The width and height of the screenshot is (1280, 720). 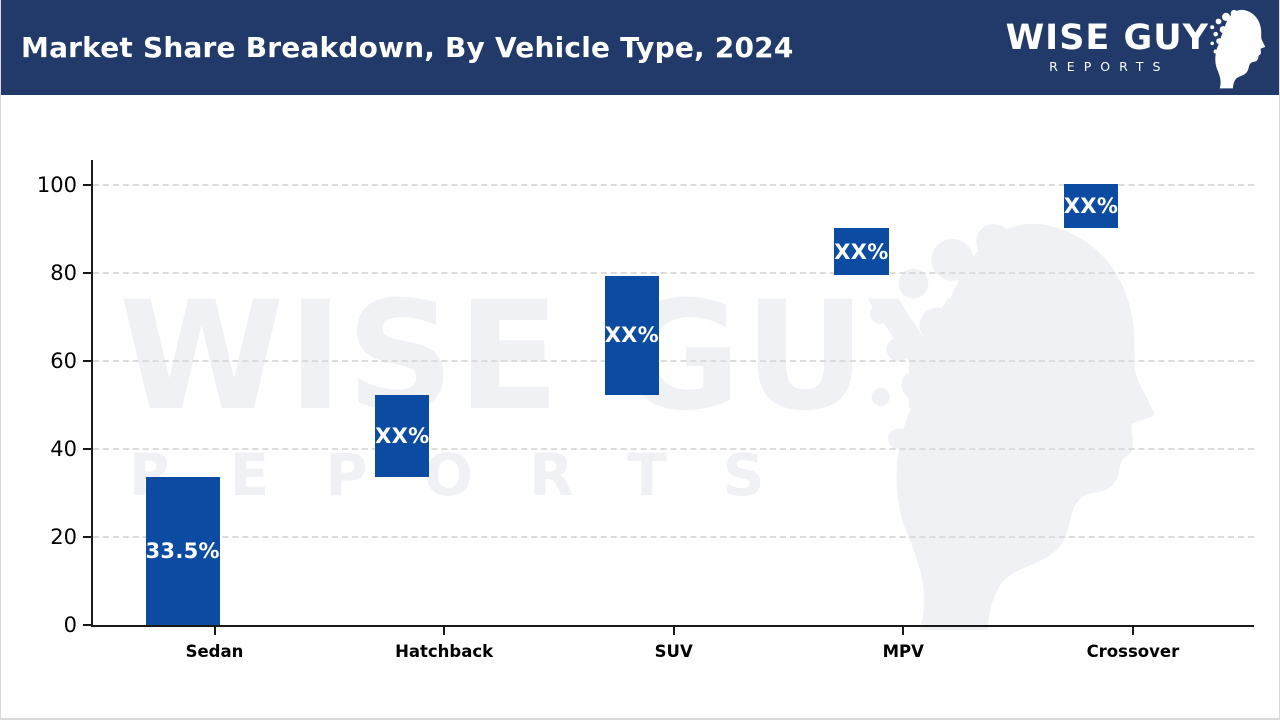 What do you see at coordinates (1132, 631) in the screenshot?
I see `x-tick-crossover` at bounding box center [1132, 631].